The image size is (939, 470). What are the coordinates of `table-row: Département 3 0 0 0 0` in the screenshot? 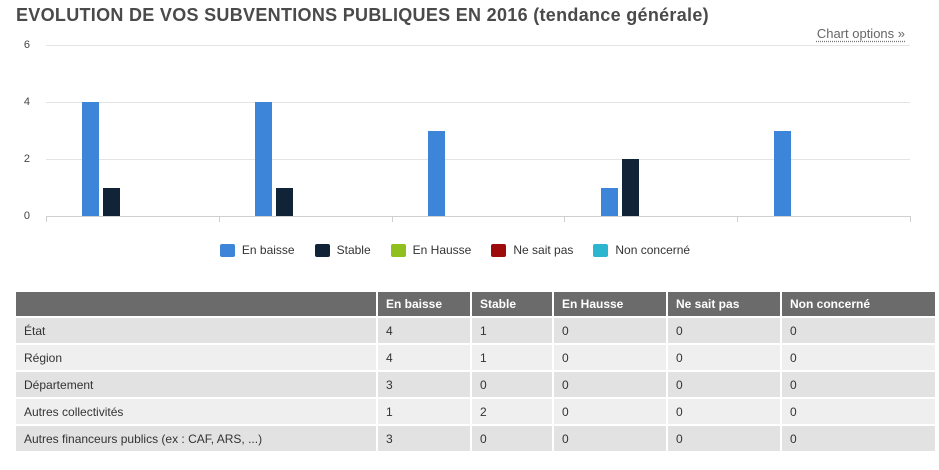 It's located at (475, 384).